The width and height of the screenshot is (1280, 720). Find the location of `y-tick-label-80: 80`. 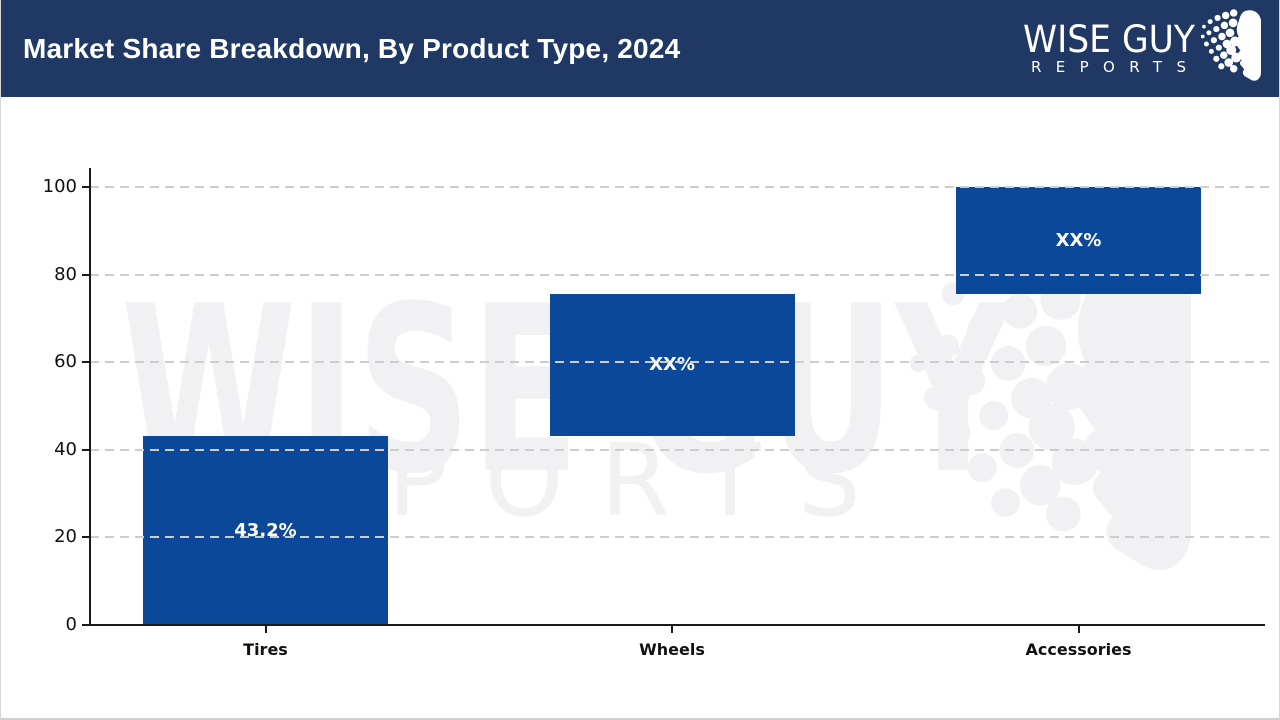

y-tick-label-80: 80 is located at coordinates (65, 274).